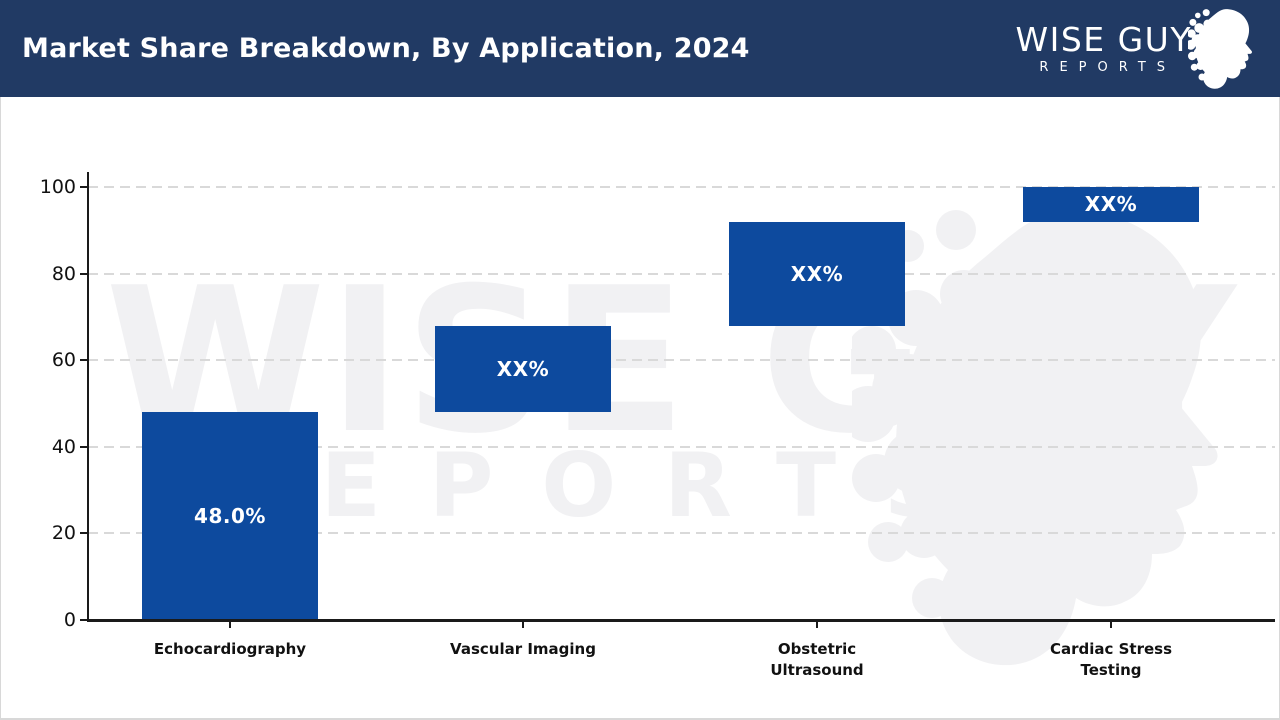  I want to click on bar-vascular-imaging: XX%, so click(523, 369).